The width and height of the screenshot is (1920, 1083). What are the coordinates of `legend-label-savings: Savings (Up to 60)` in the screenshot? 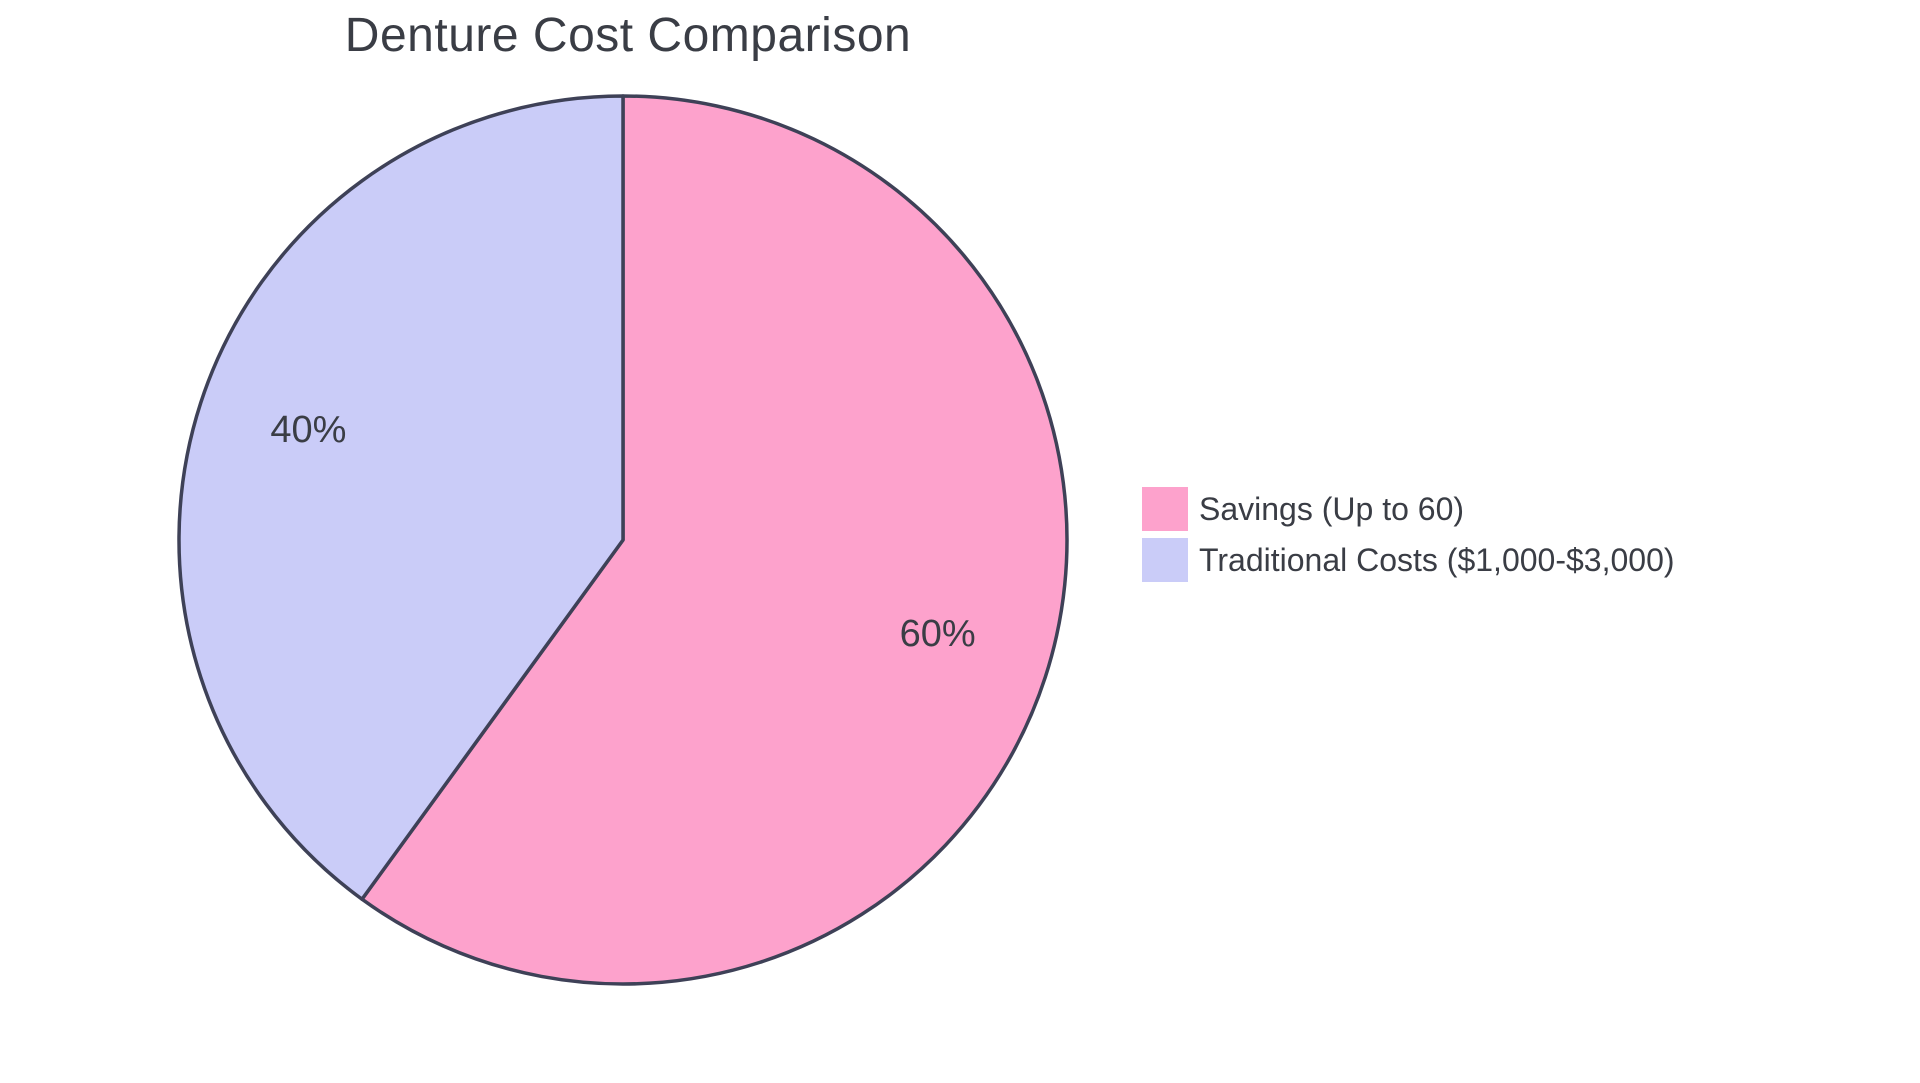 It's located at (1332, 509).